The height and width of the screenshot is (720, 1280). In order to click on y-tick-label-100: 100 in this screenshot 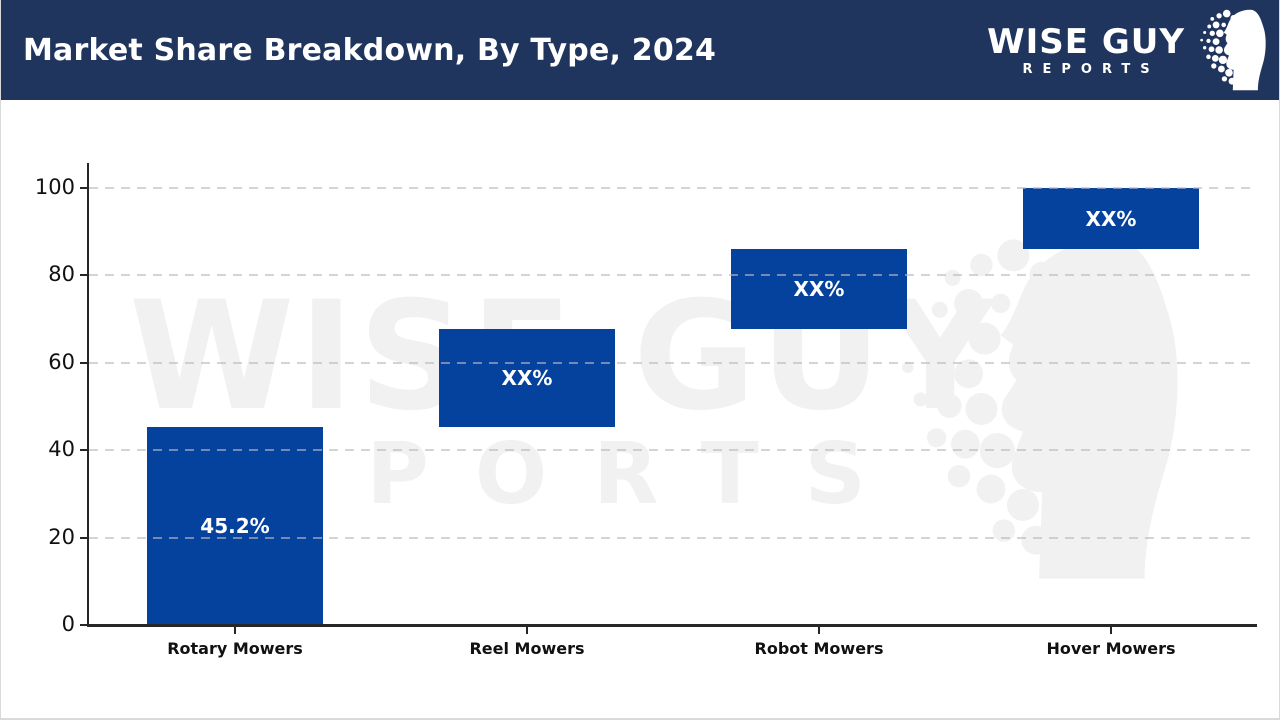, I will do `click(54, 187)`.